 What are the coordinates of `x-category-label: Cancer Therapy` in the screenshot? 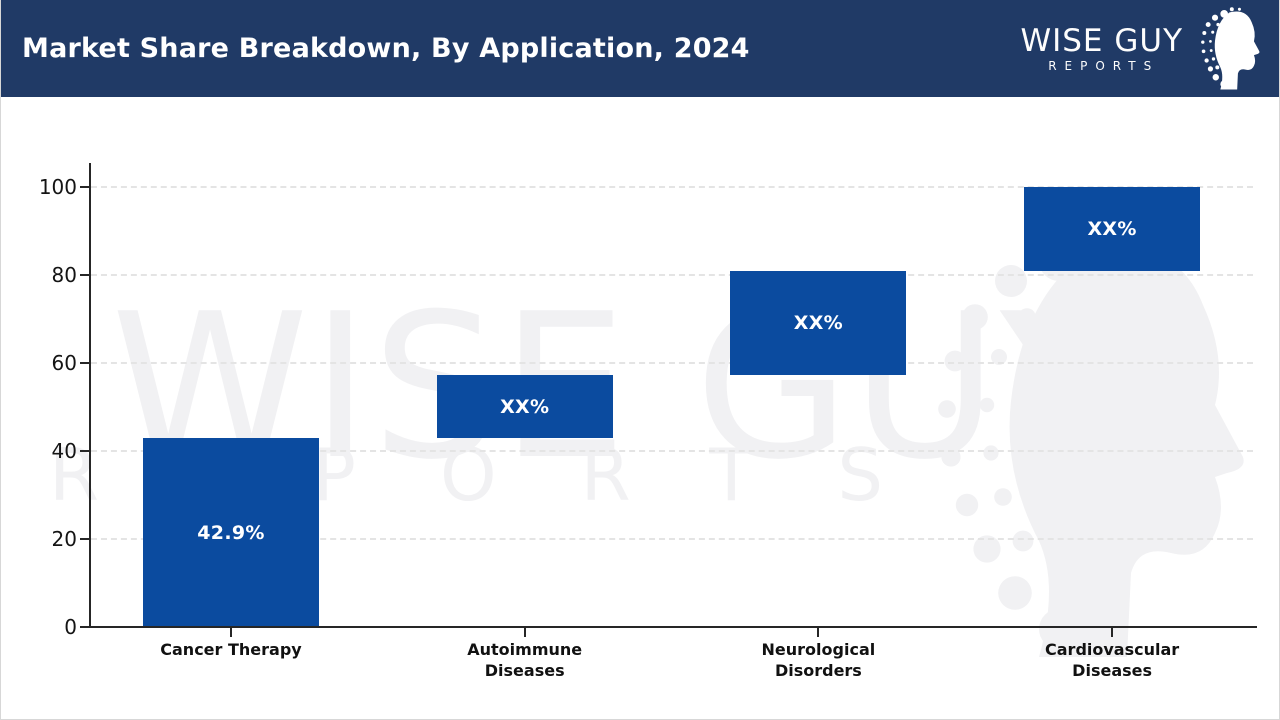 It's located at (231, 649).